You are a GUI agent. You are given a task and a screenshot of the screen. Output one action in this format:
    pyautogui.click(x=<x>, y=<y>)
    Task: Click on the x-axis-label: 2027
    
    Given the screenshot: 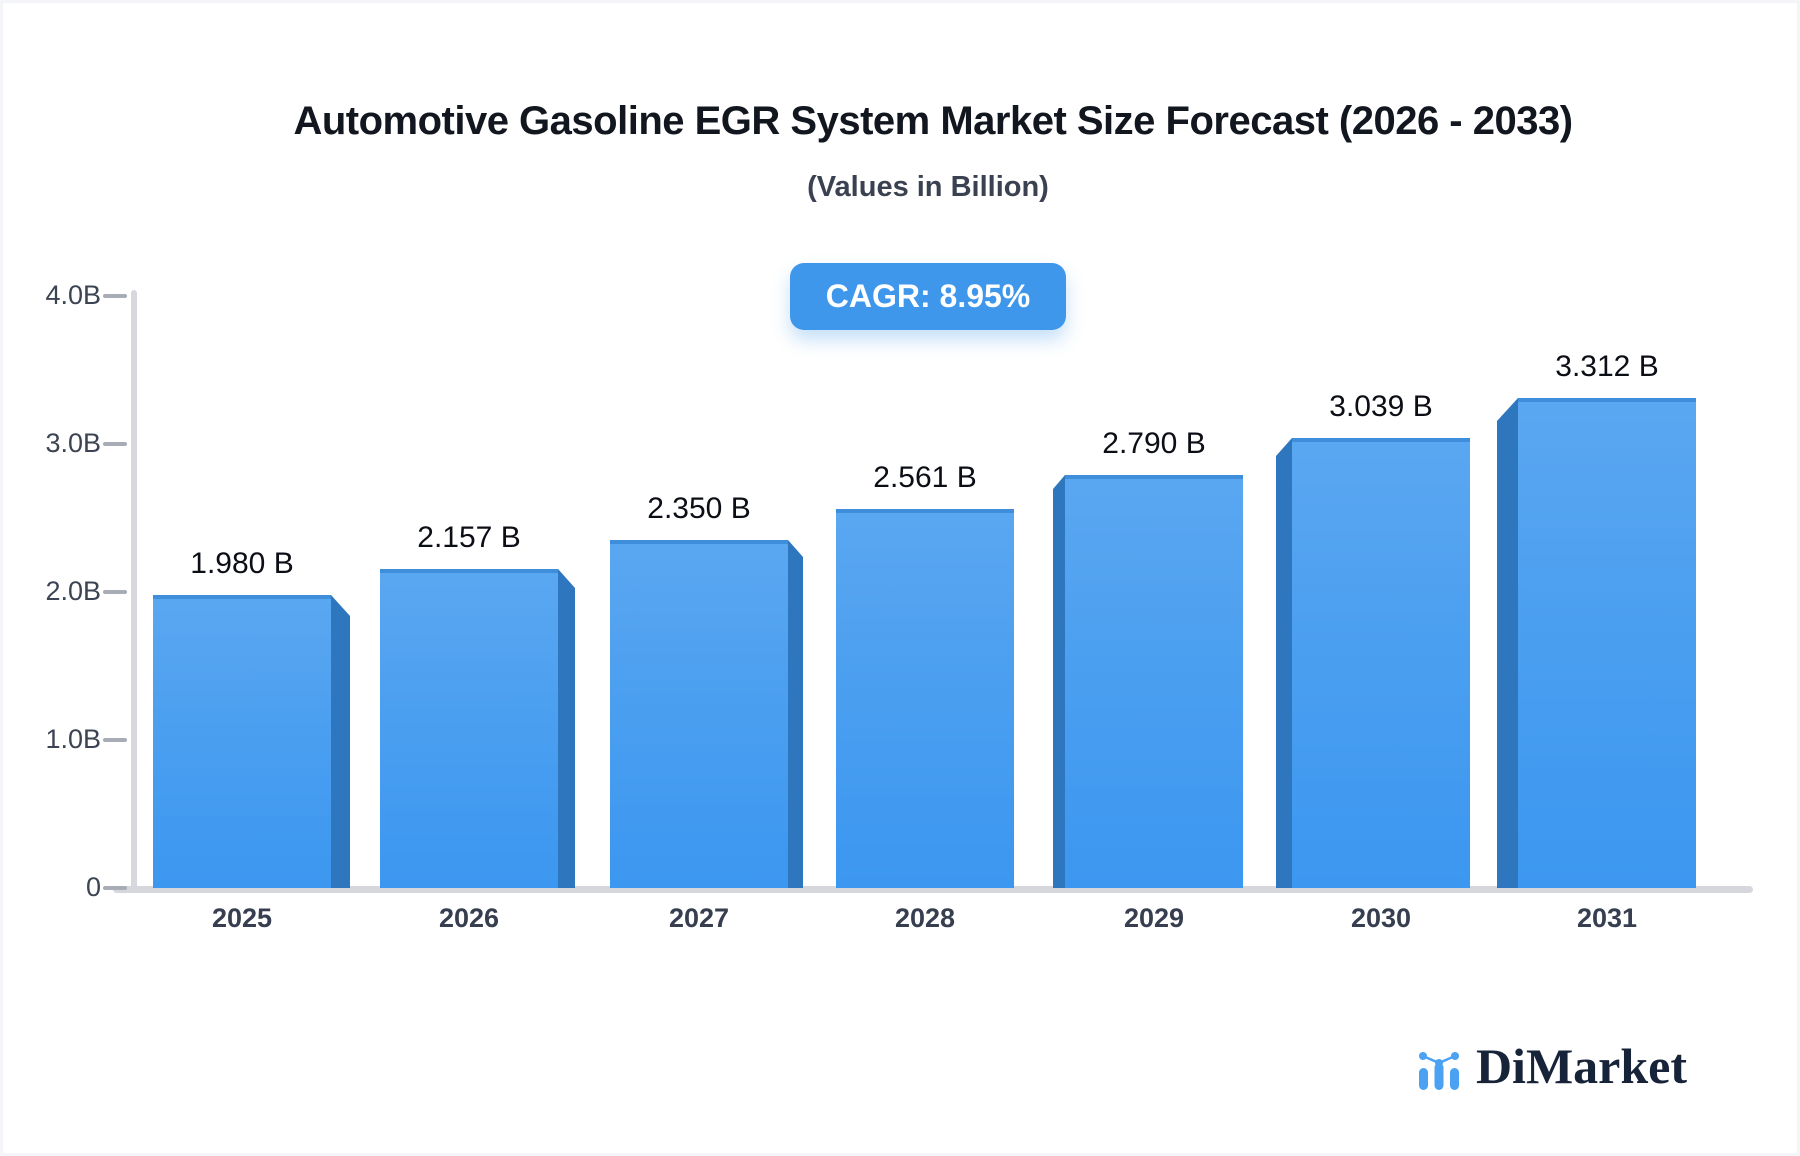 What is the action you would take?
    pyautogui.click(x=699, y=918)
    